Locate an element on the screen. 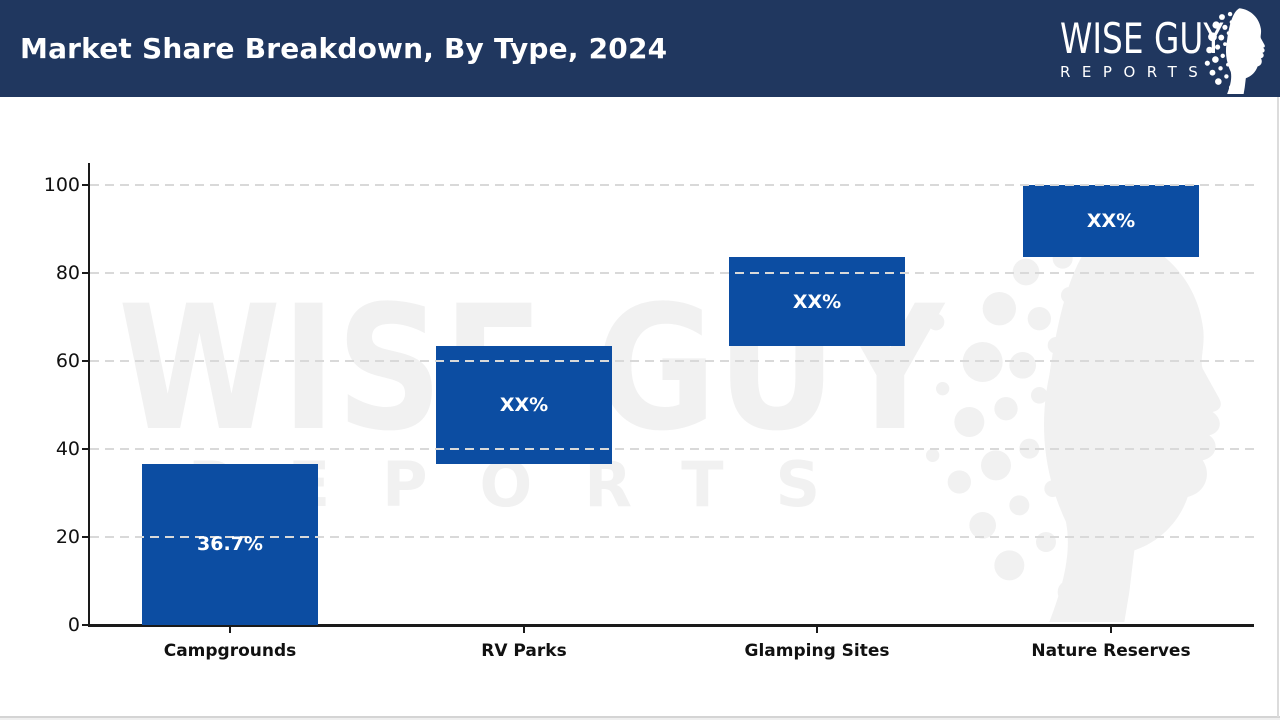 This screenshot has width=1280, height=720. page-title: Market Share Breakdown, By Type, 2024 is located at coordinates (344, 48).